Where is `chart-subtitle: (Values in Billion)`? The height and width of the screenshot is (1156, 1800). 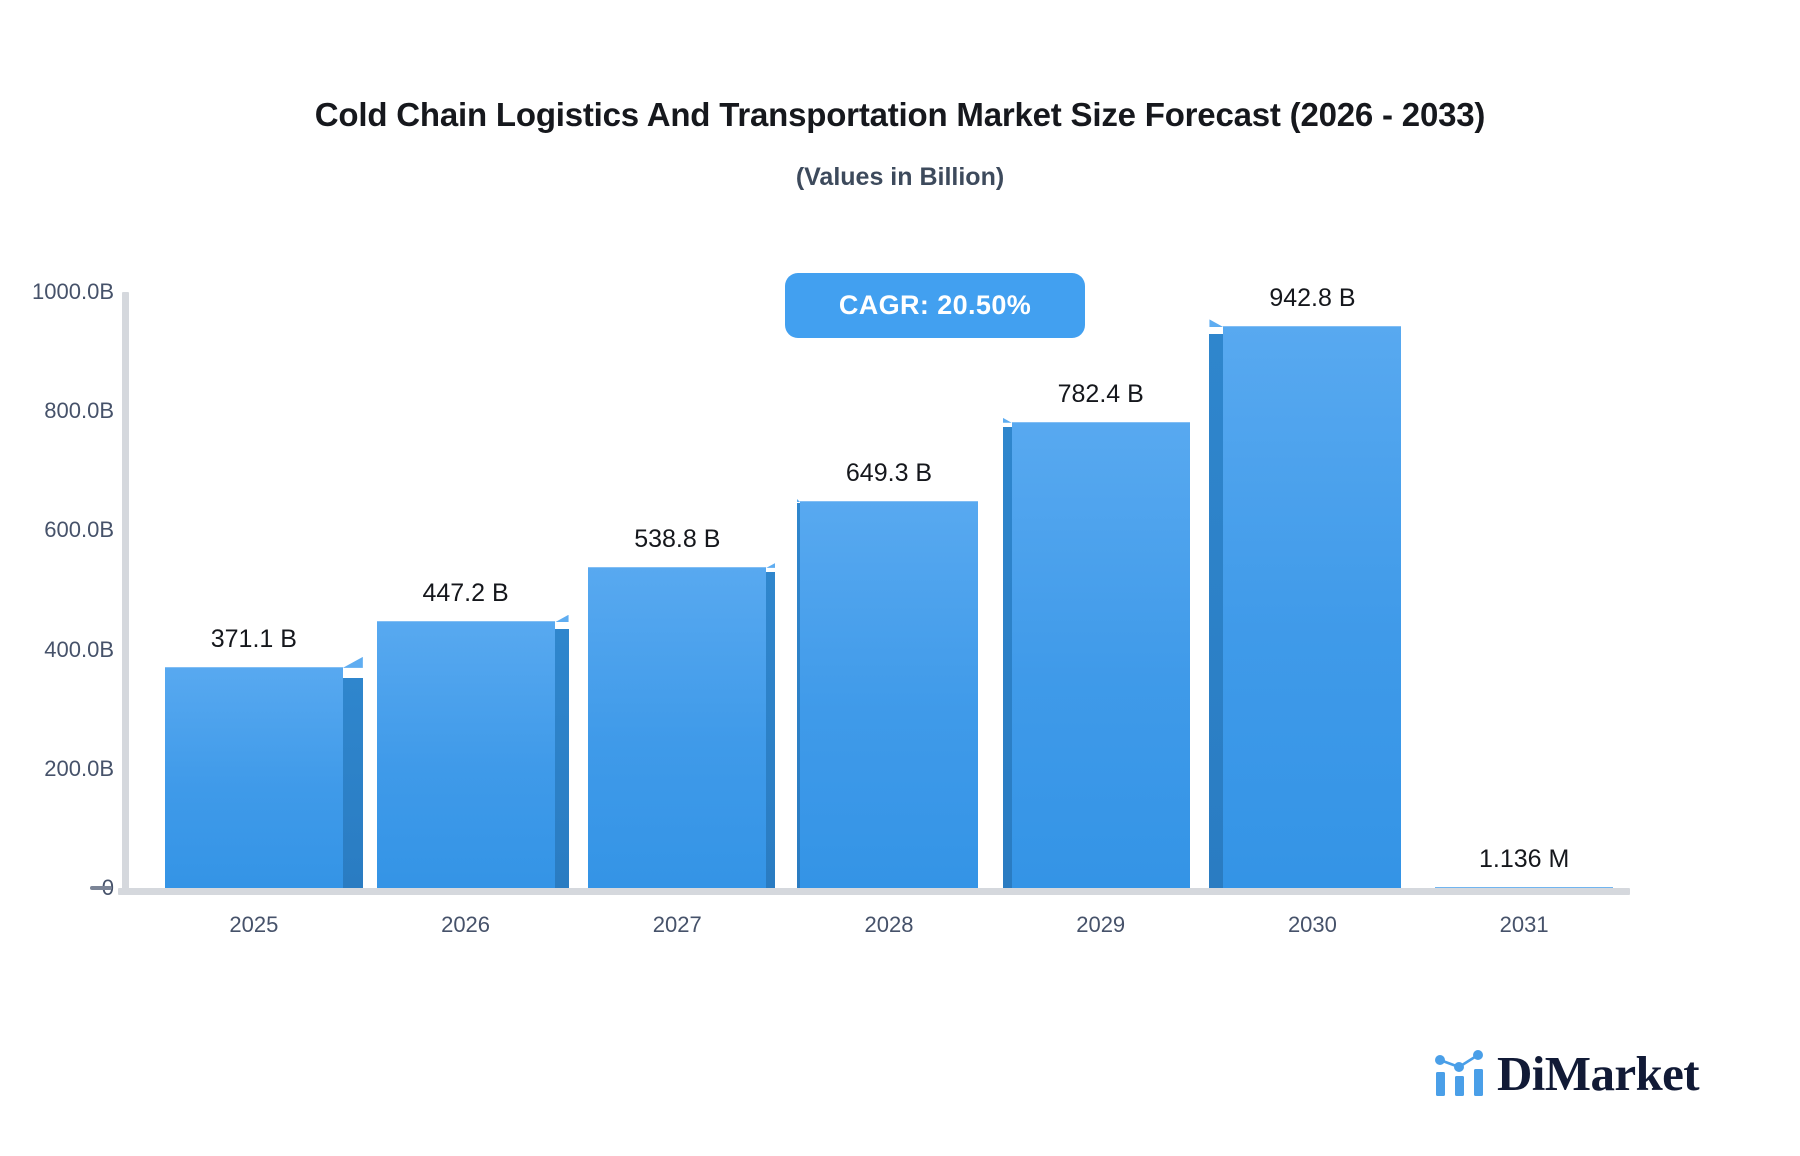 chart-subtitle: (Values in Billion) is located at coordinates (900, 177).